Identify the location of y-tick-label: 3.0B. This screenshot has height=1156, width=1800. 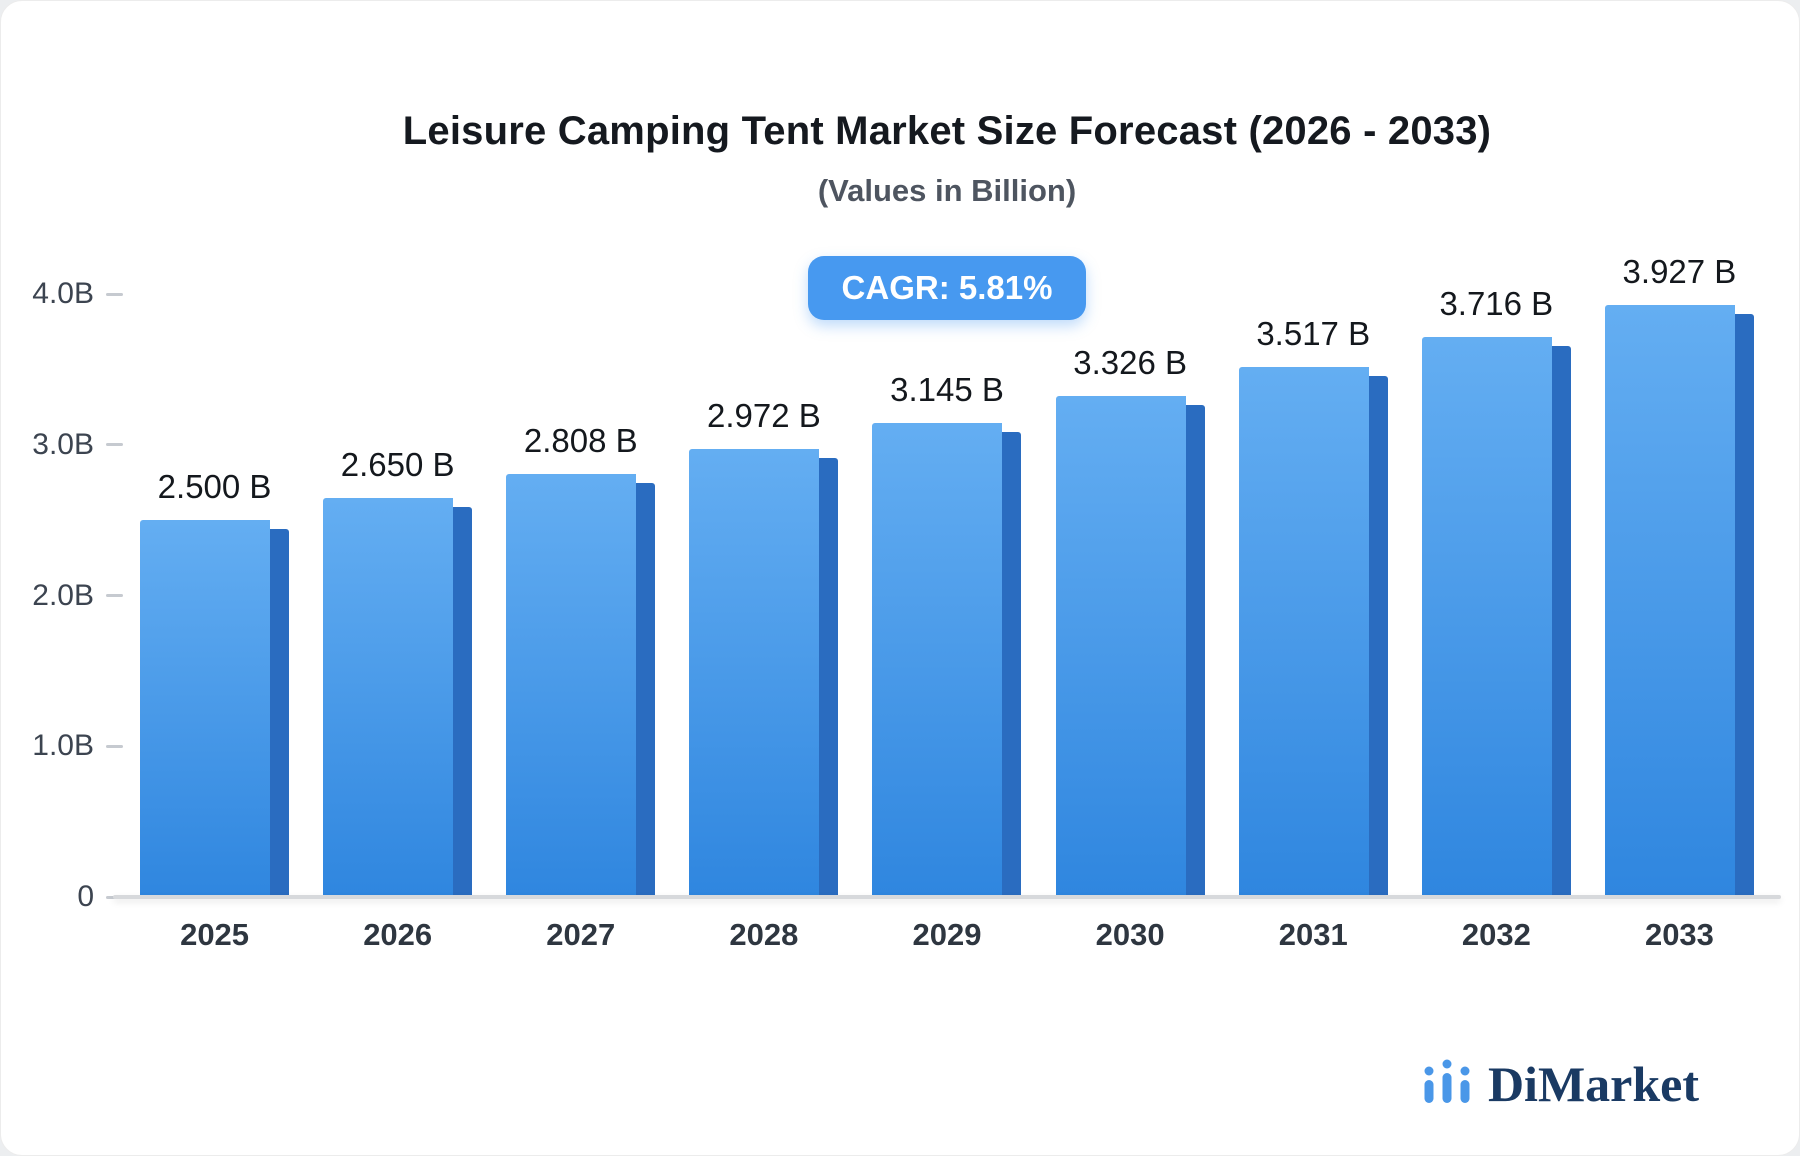
(63, 444).